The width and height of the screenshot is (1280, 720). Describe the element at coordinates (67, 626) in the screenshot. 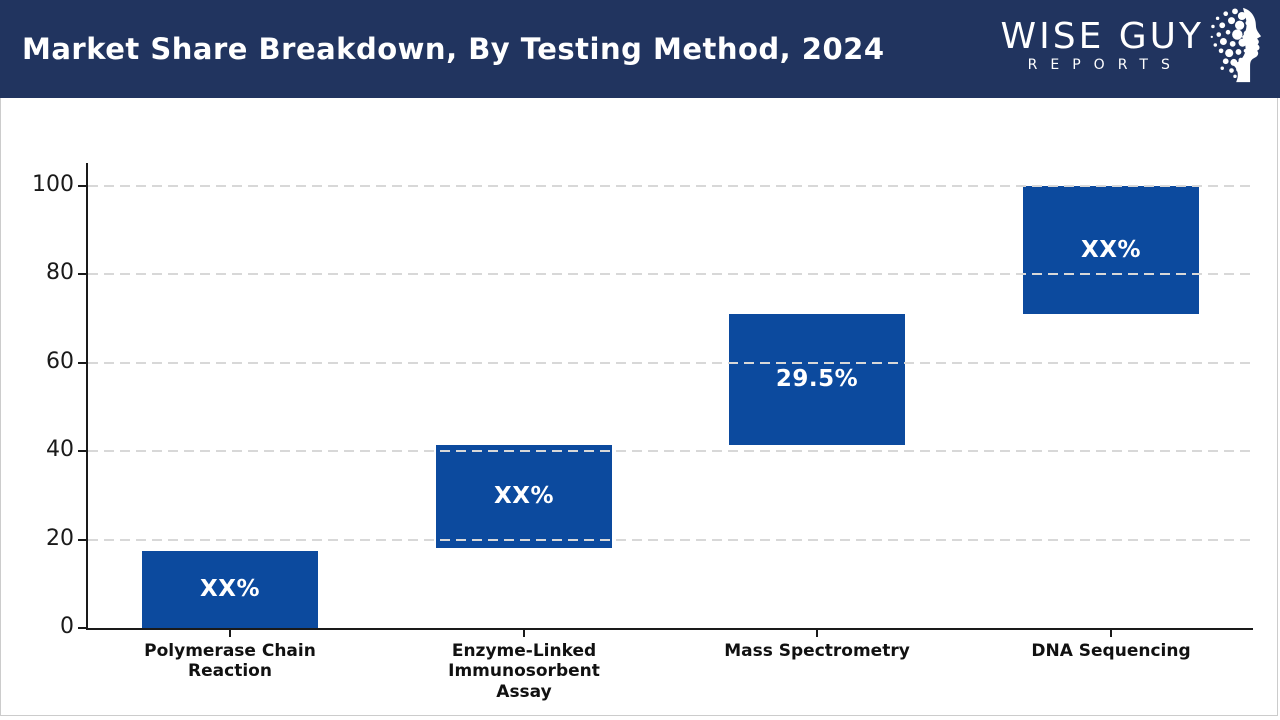

I see `y-tick-label: 0` at that location.